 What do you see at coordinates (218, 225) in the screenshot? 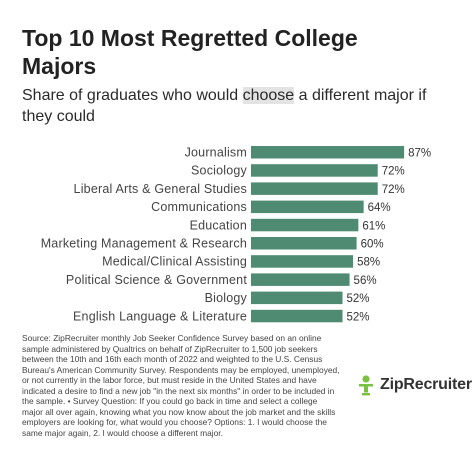
I see `category-label: Education` at bounding box center [218, 225].